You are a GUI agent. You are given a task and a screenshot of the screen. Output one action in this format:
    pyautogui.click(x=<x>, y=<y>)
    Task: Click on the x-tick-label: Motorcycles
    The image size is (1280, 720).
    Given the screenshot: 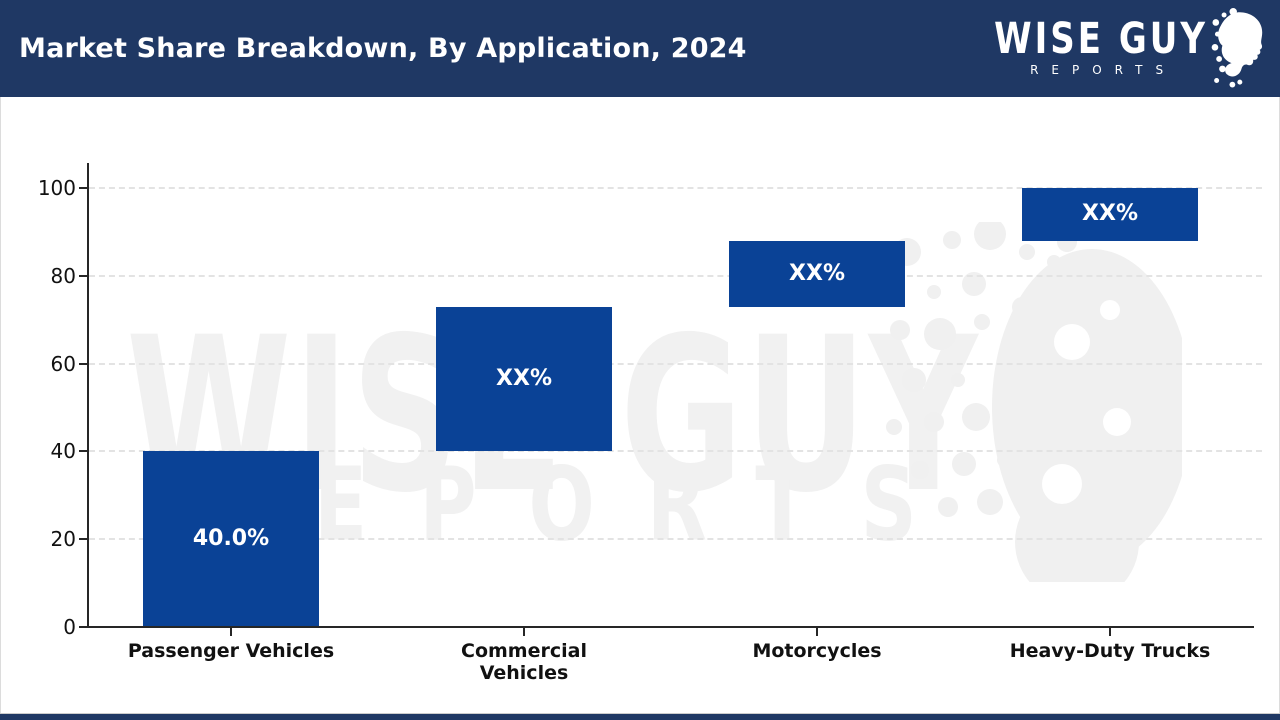 What is the action you would take?
    pyautogui.click(x=817, y=651)
    